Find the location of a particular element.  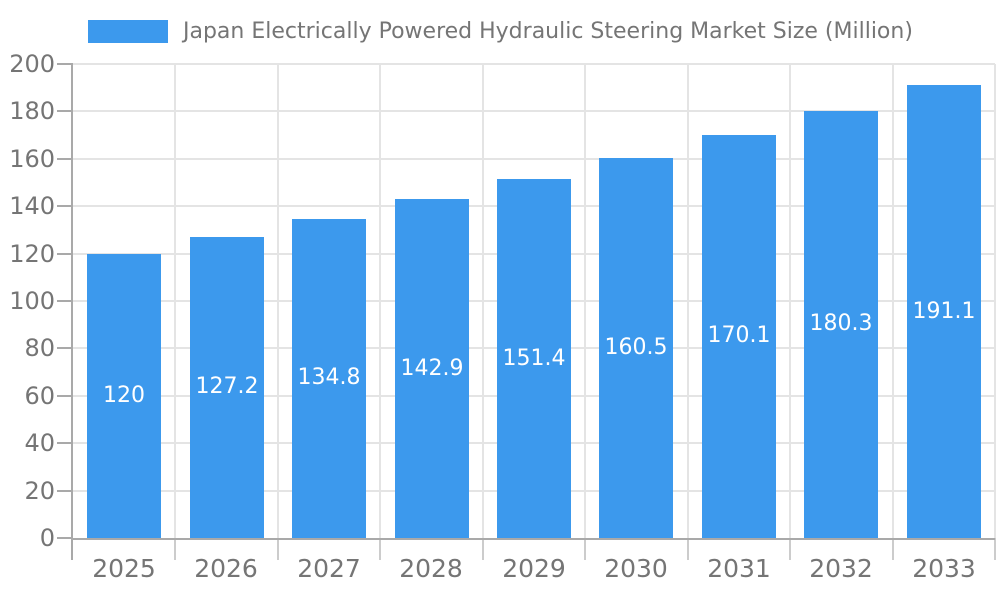

y-tick-label: 100 is located at coordinates (32, 301).